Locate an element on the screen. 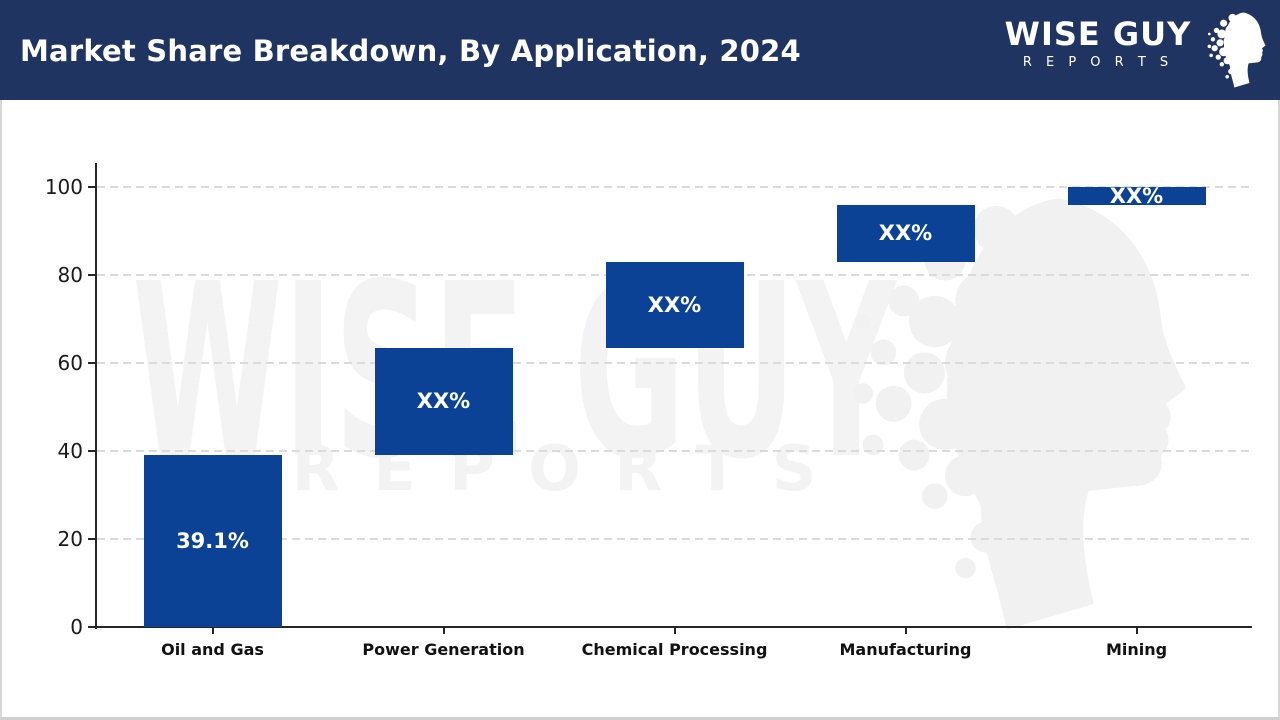 Image resolution: width=1280 pixels, height=720 pixels. bar-chemical-processing is located at coordinates (674, 304).